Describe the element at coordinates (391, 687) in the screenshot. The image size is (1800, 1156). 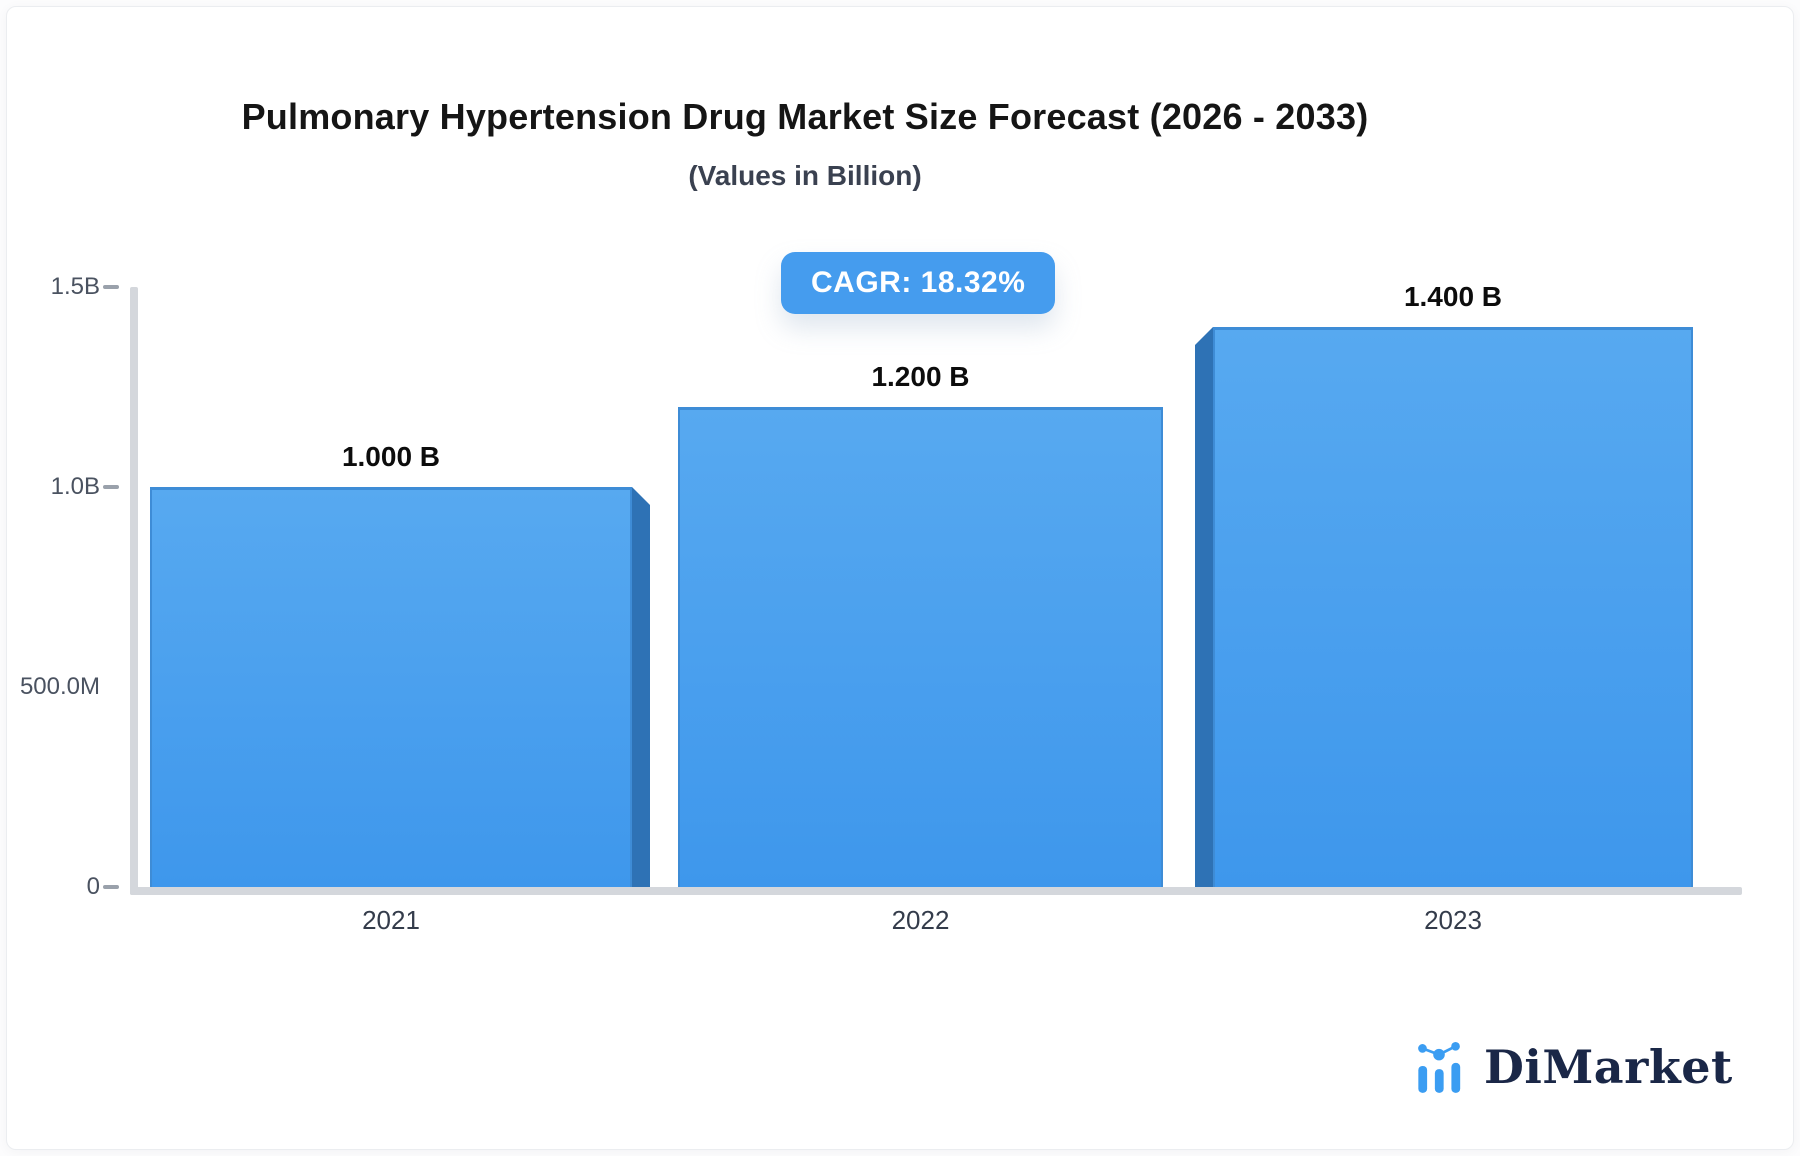
I see `bar-2021` at that location.